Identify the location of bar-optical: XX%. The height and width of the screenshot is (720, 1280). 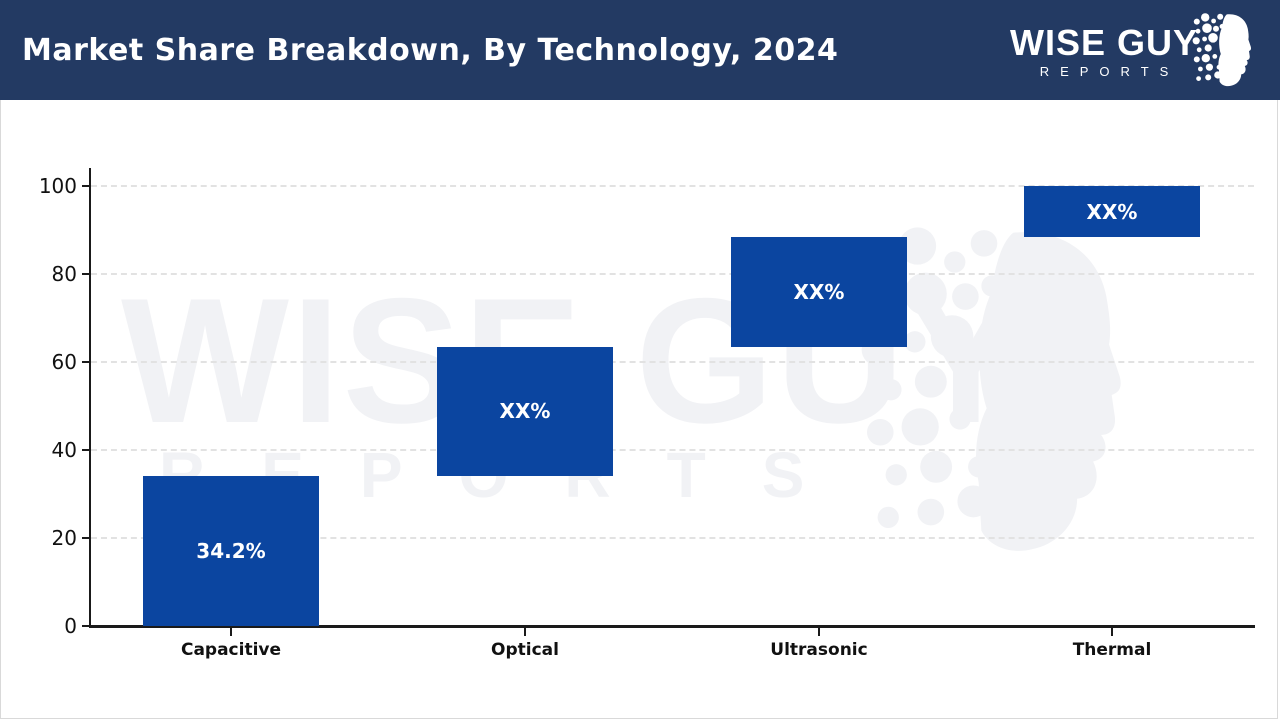
(525, 411).